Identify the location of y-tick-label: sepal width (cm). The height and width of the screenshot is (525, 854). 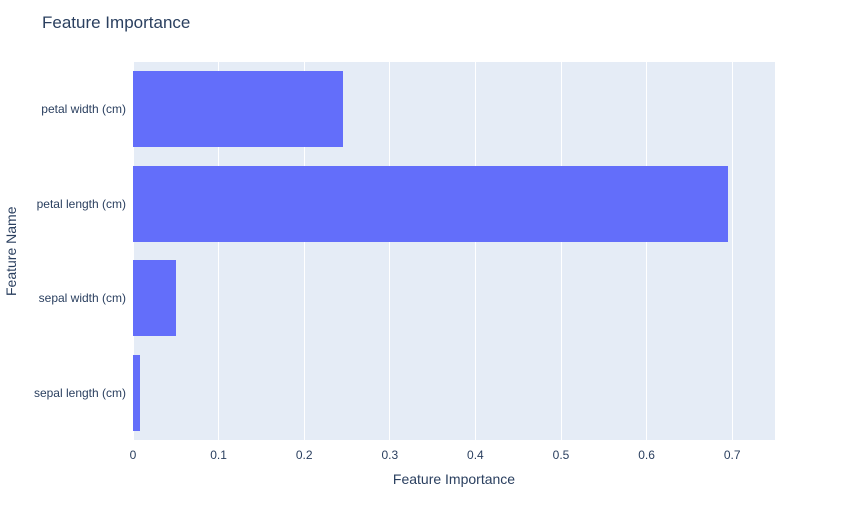
(82, 298).